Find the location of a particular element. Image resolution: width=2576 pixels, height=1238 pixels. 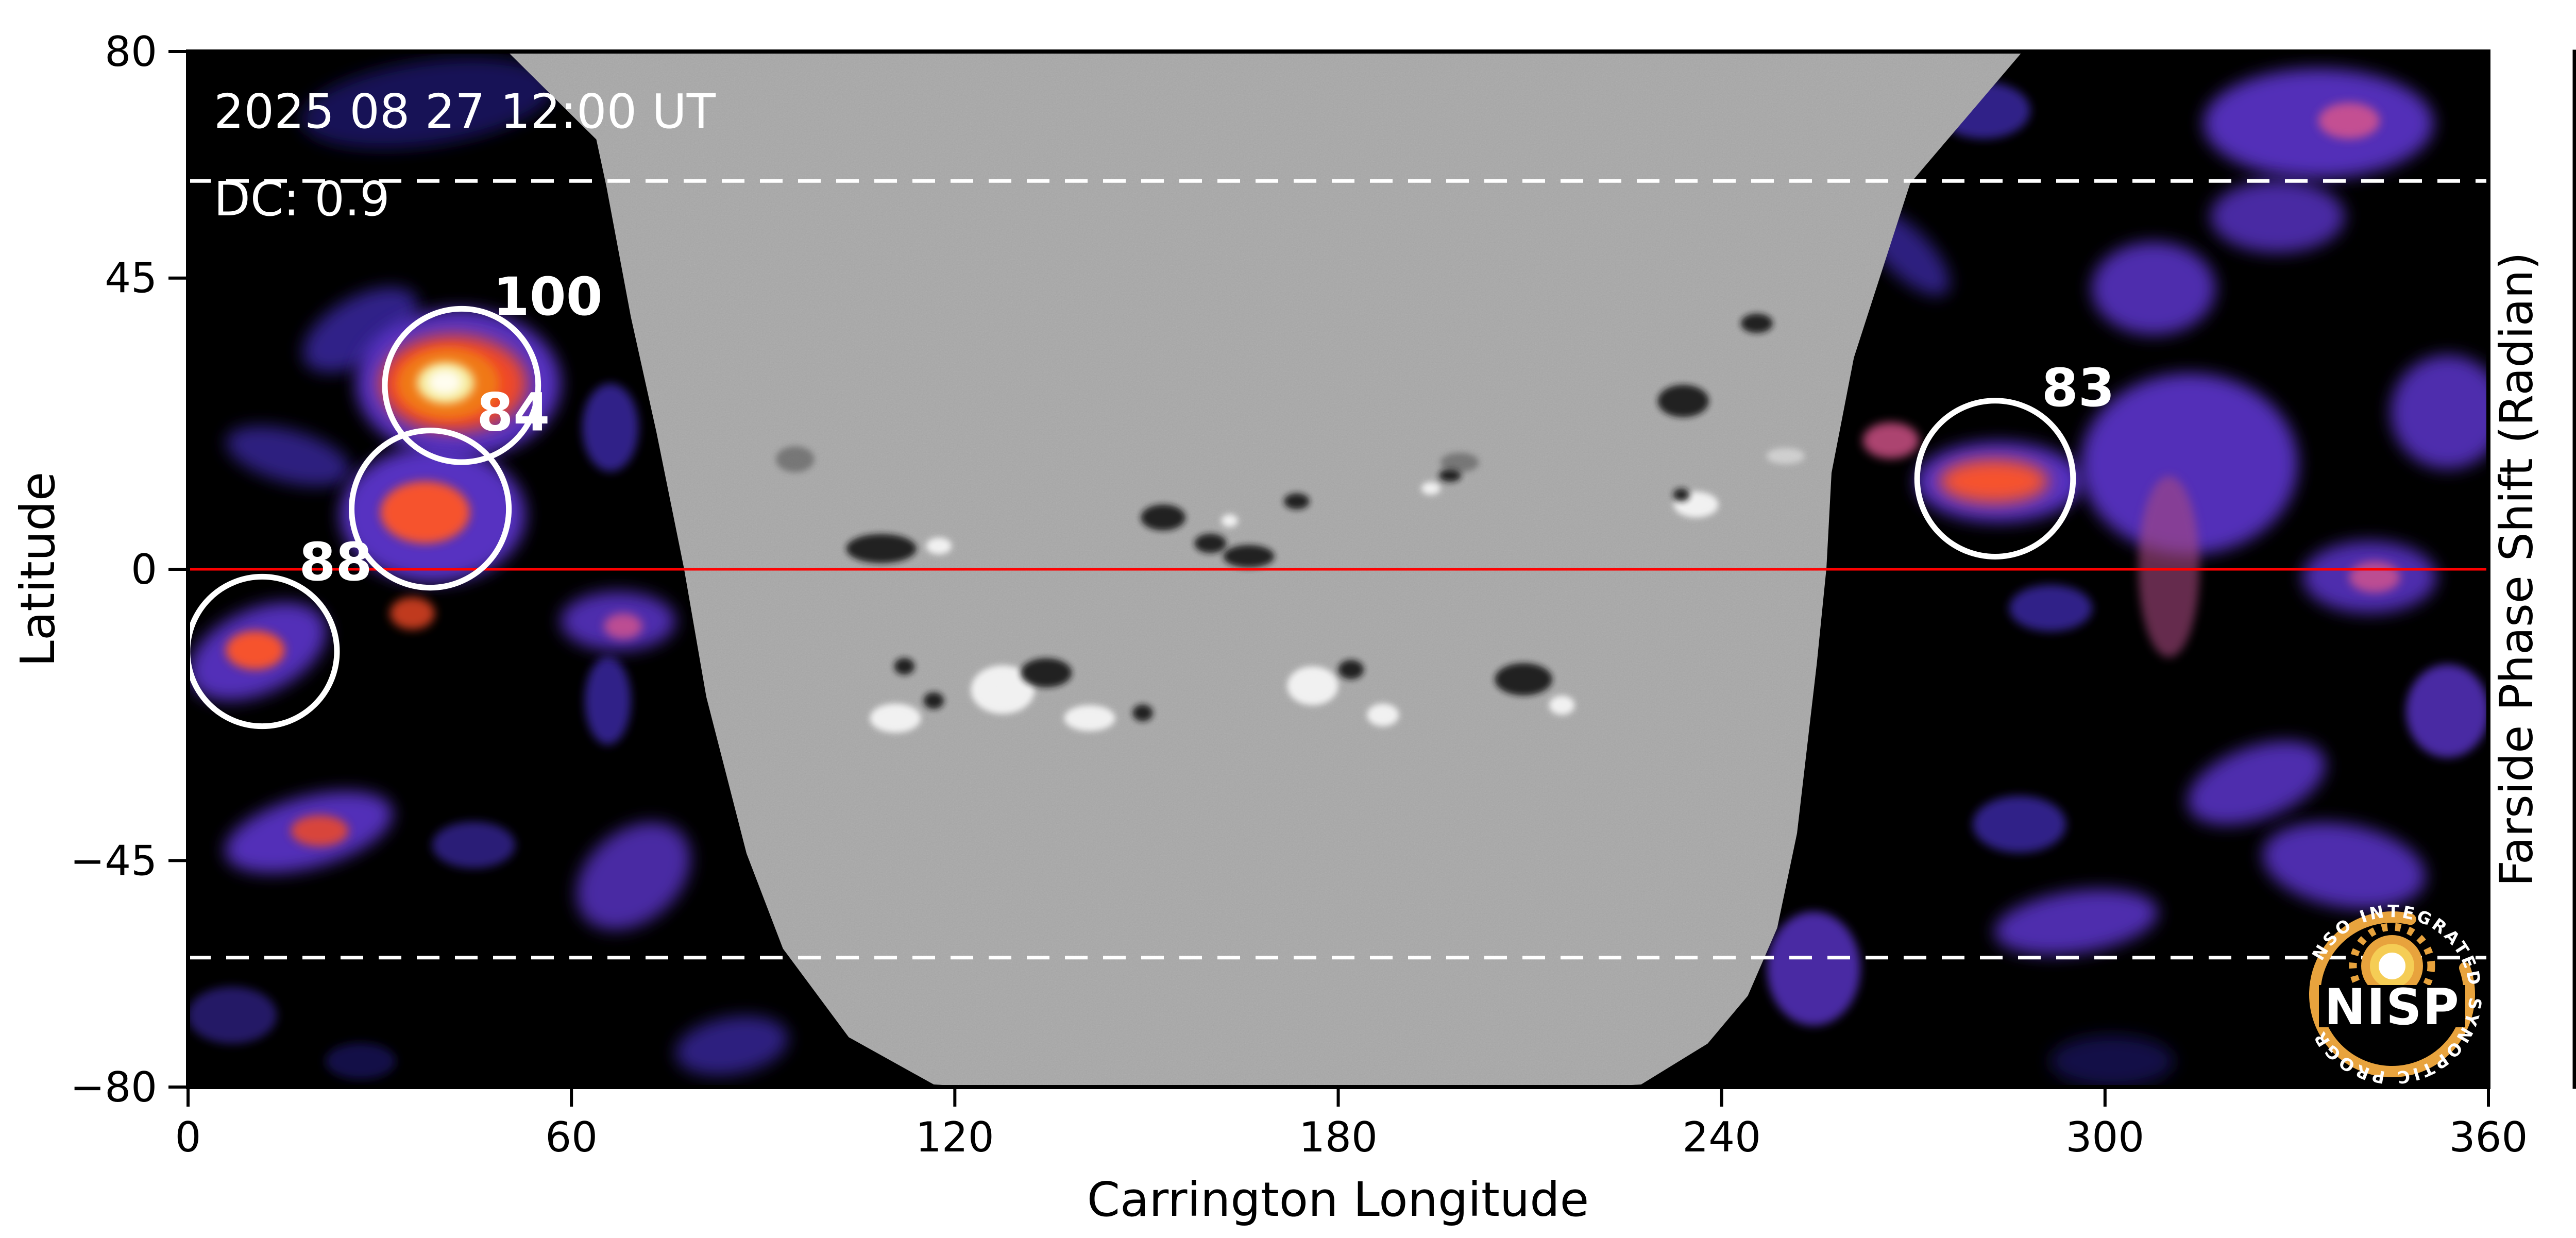

logo-sun-core-icon is located at coordinates (2392, 966).